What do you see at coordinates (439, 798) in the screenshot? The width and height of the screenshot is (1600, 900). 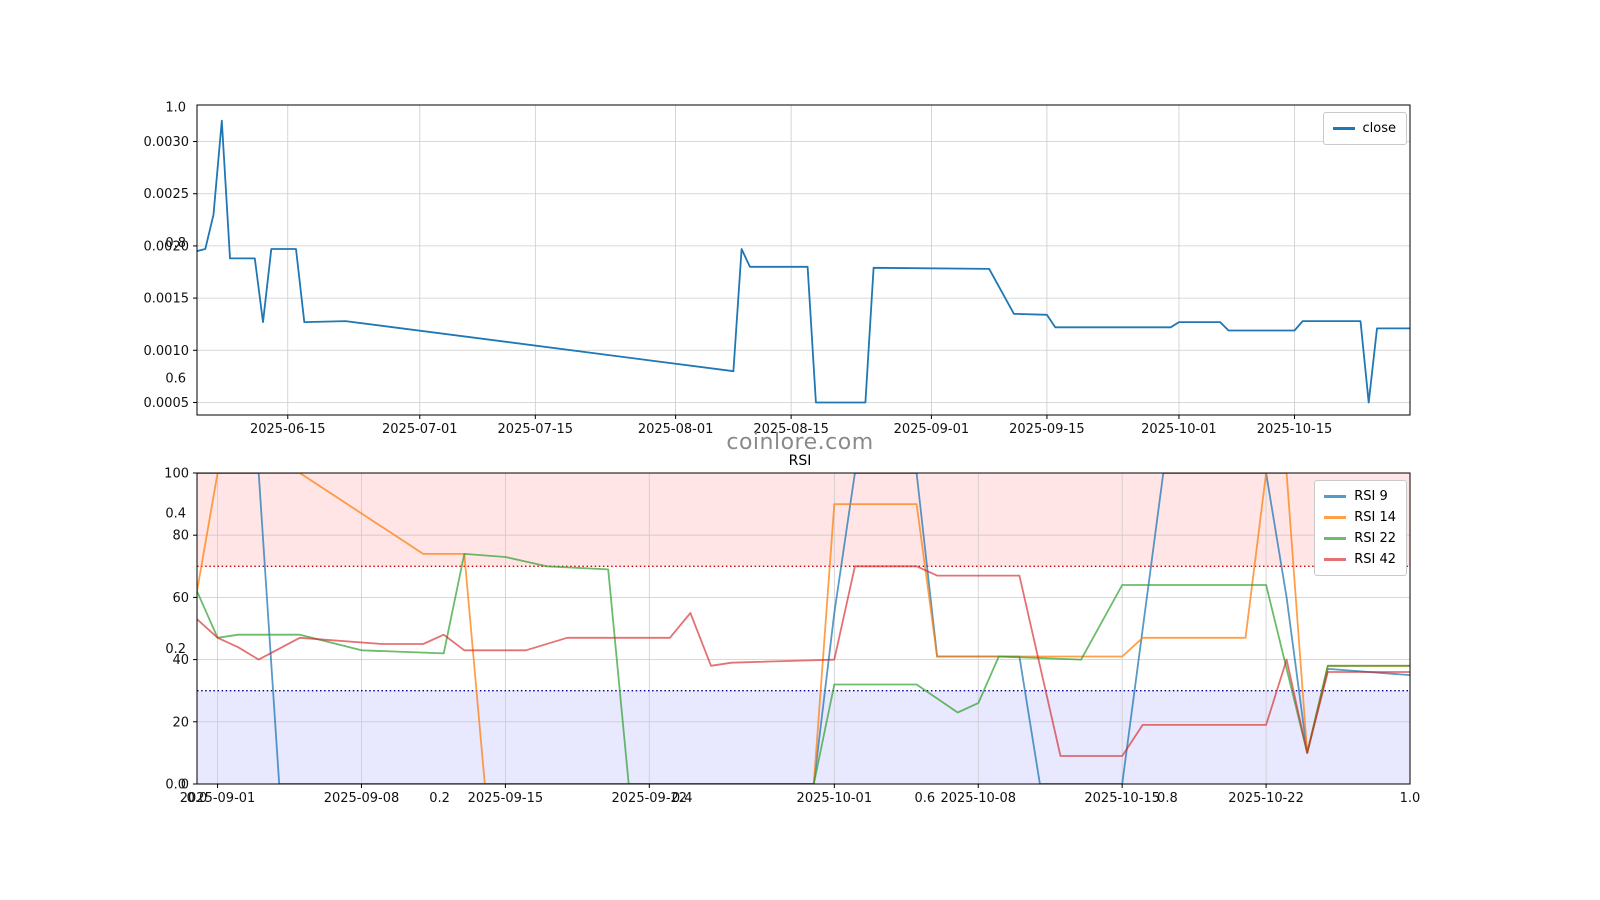 I see `ghost-x-tick-label: 0.2` at bounding box center [439, 798].